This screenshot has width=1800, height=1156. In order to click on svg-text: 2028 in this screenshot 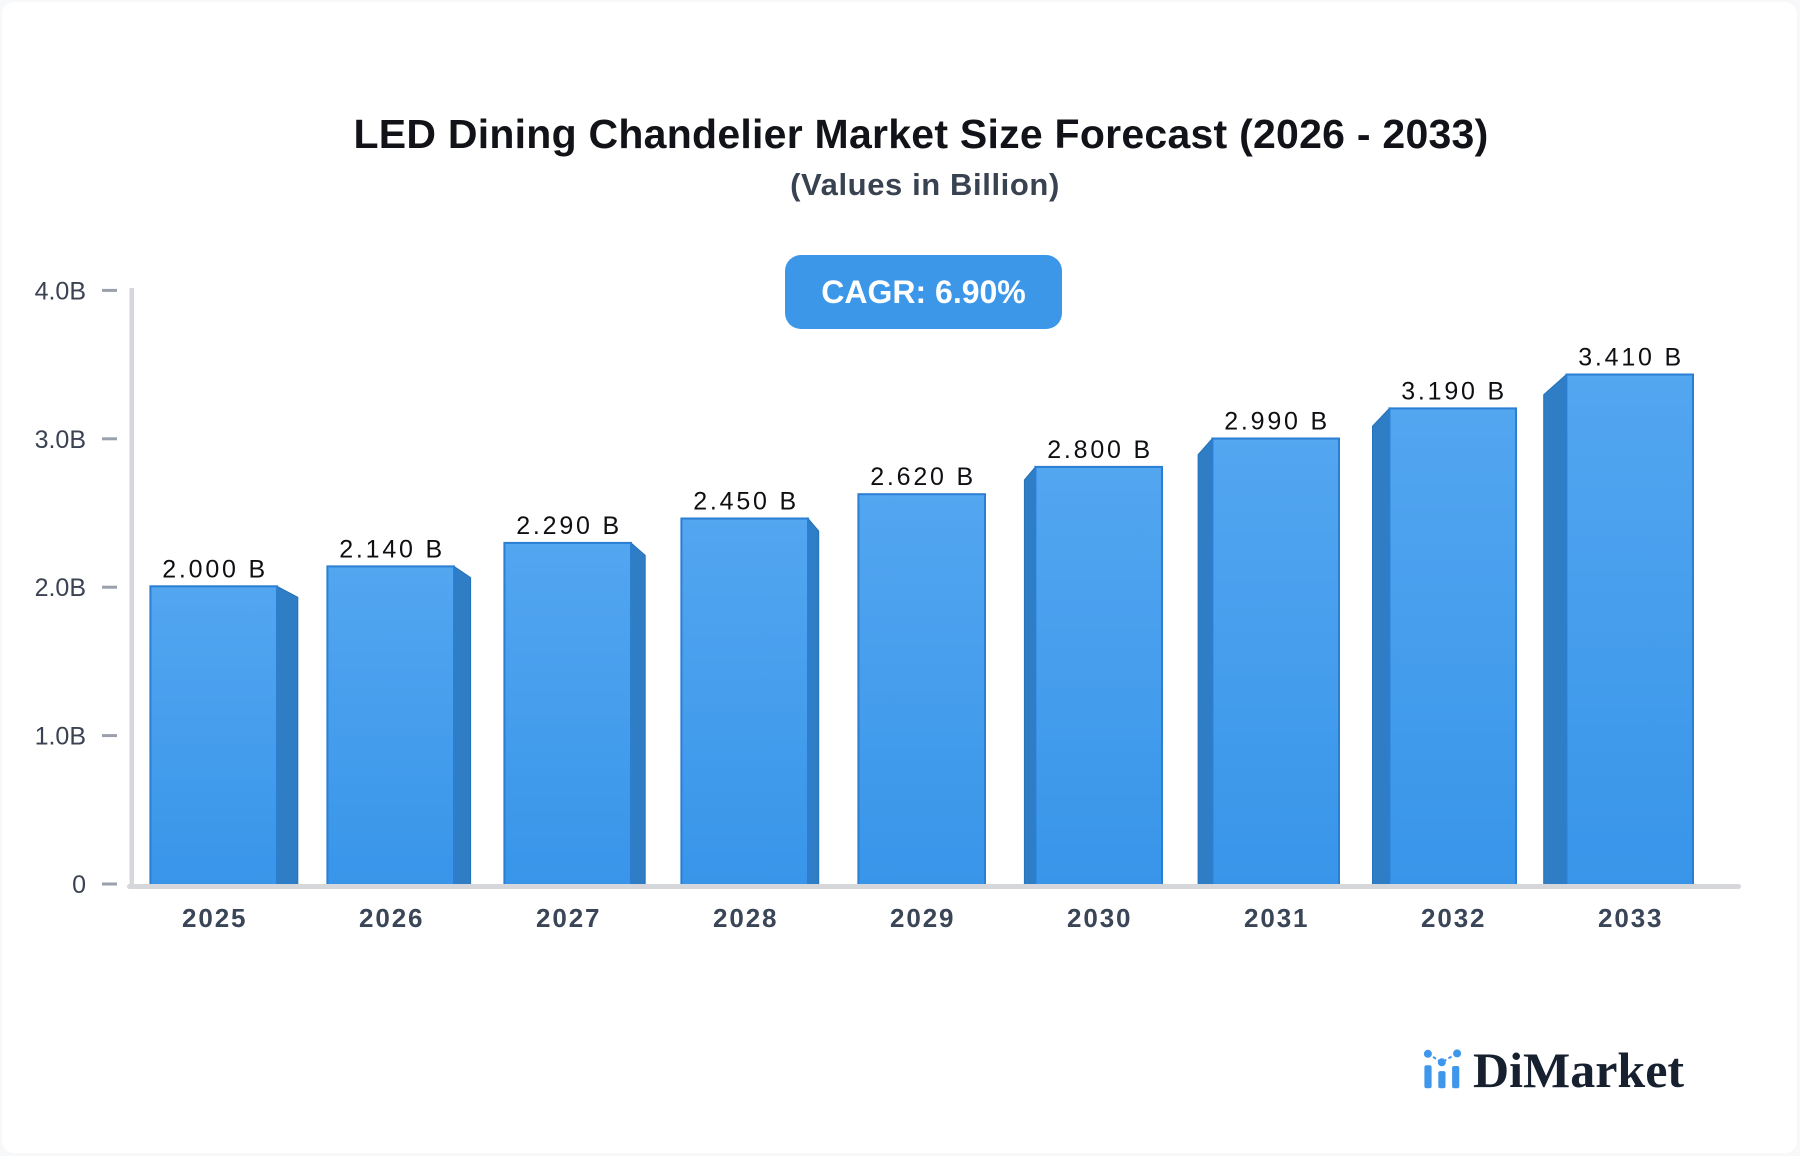, I will do `click(745, 918)`.